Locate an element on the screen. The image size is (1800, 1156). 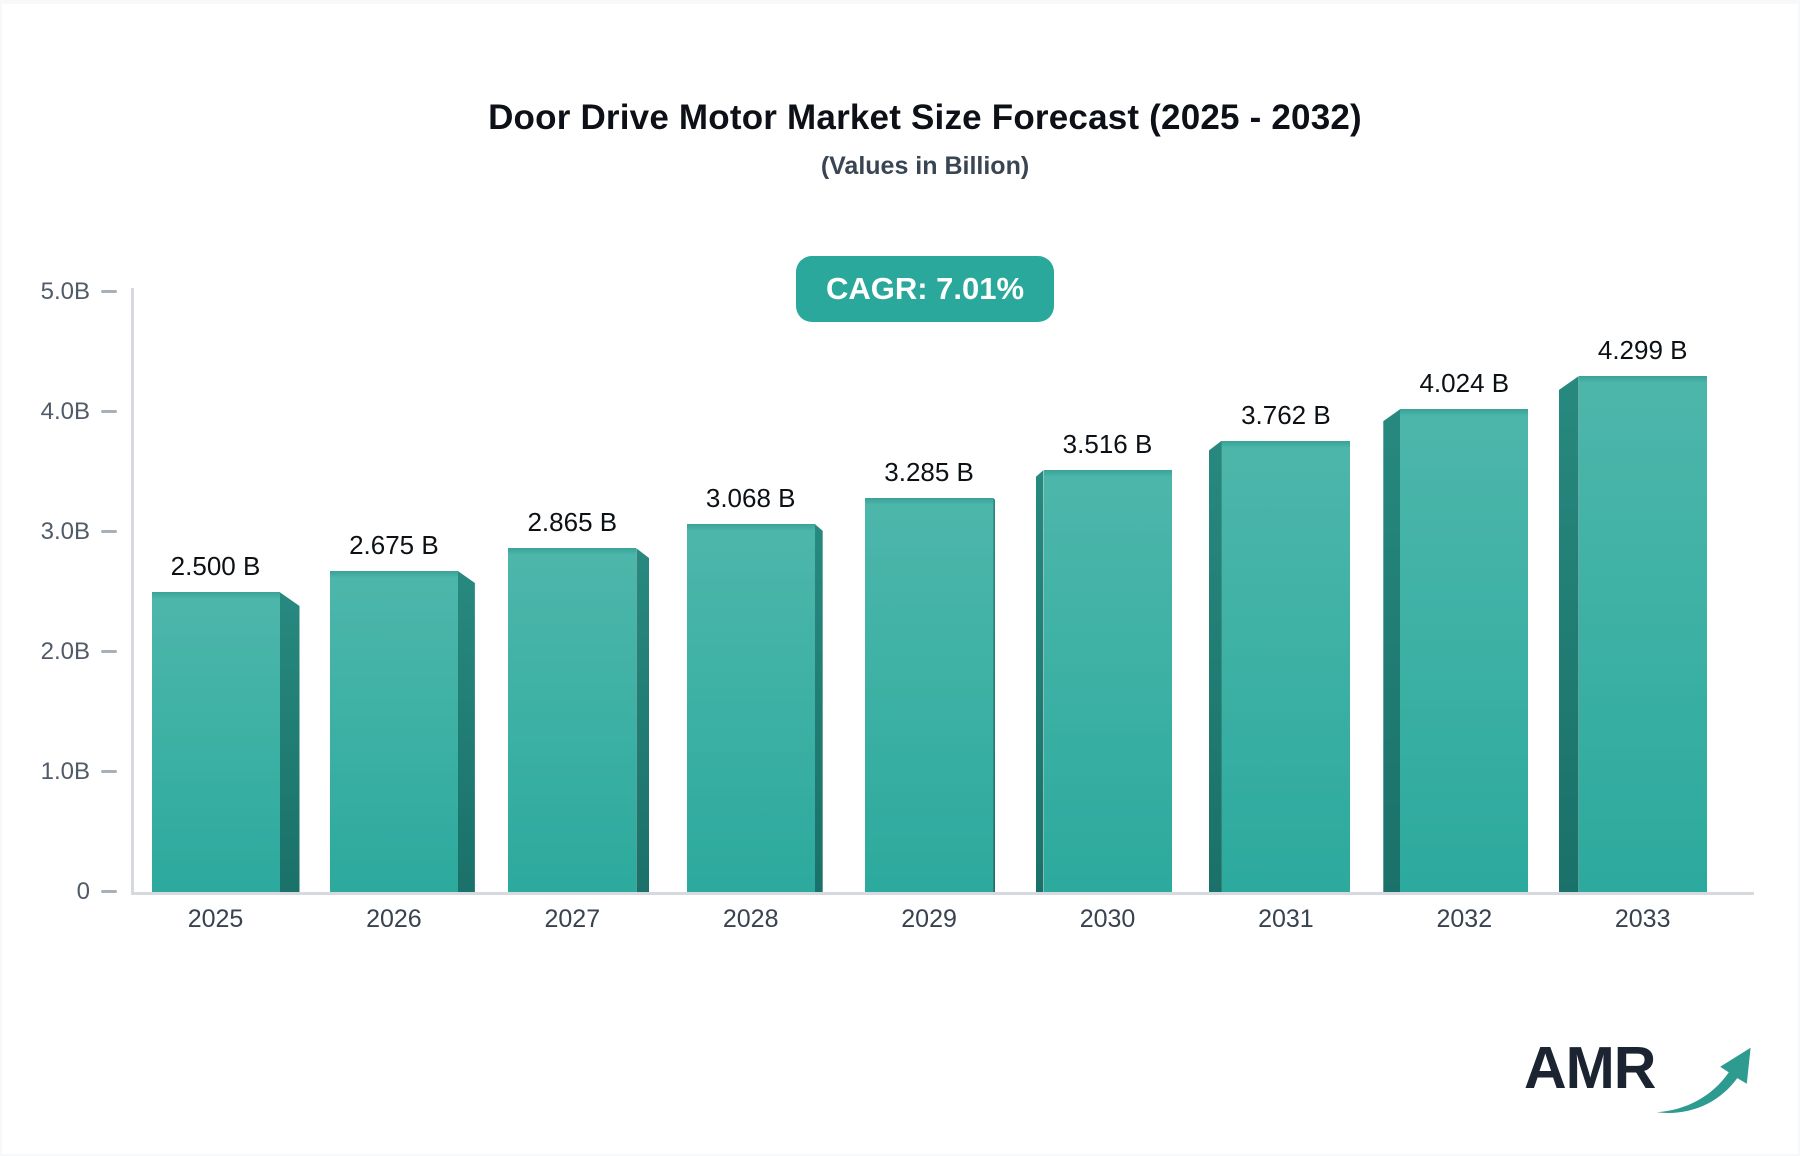
bar-2026 is located at coordinates (402, 731).